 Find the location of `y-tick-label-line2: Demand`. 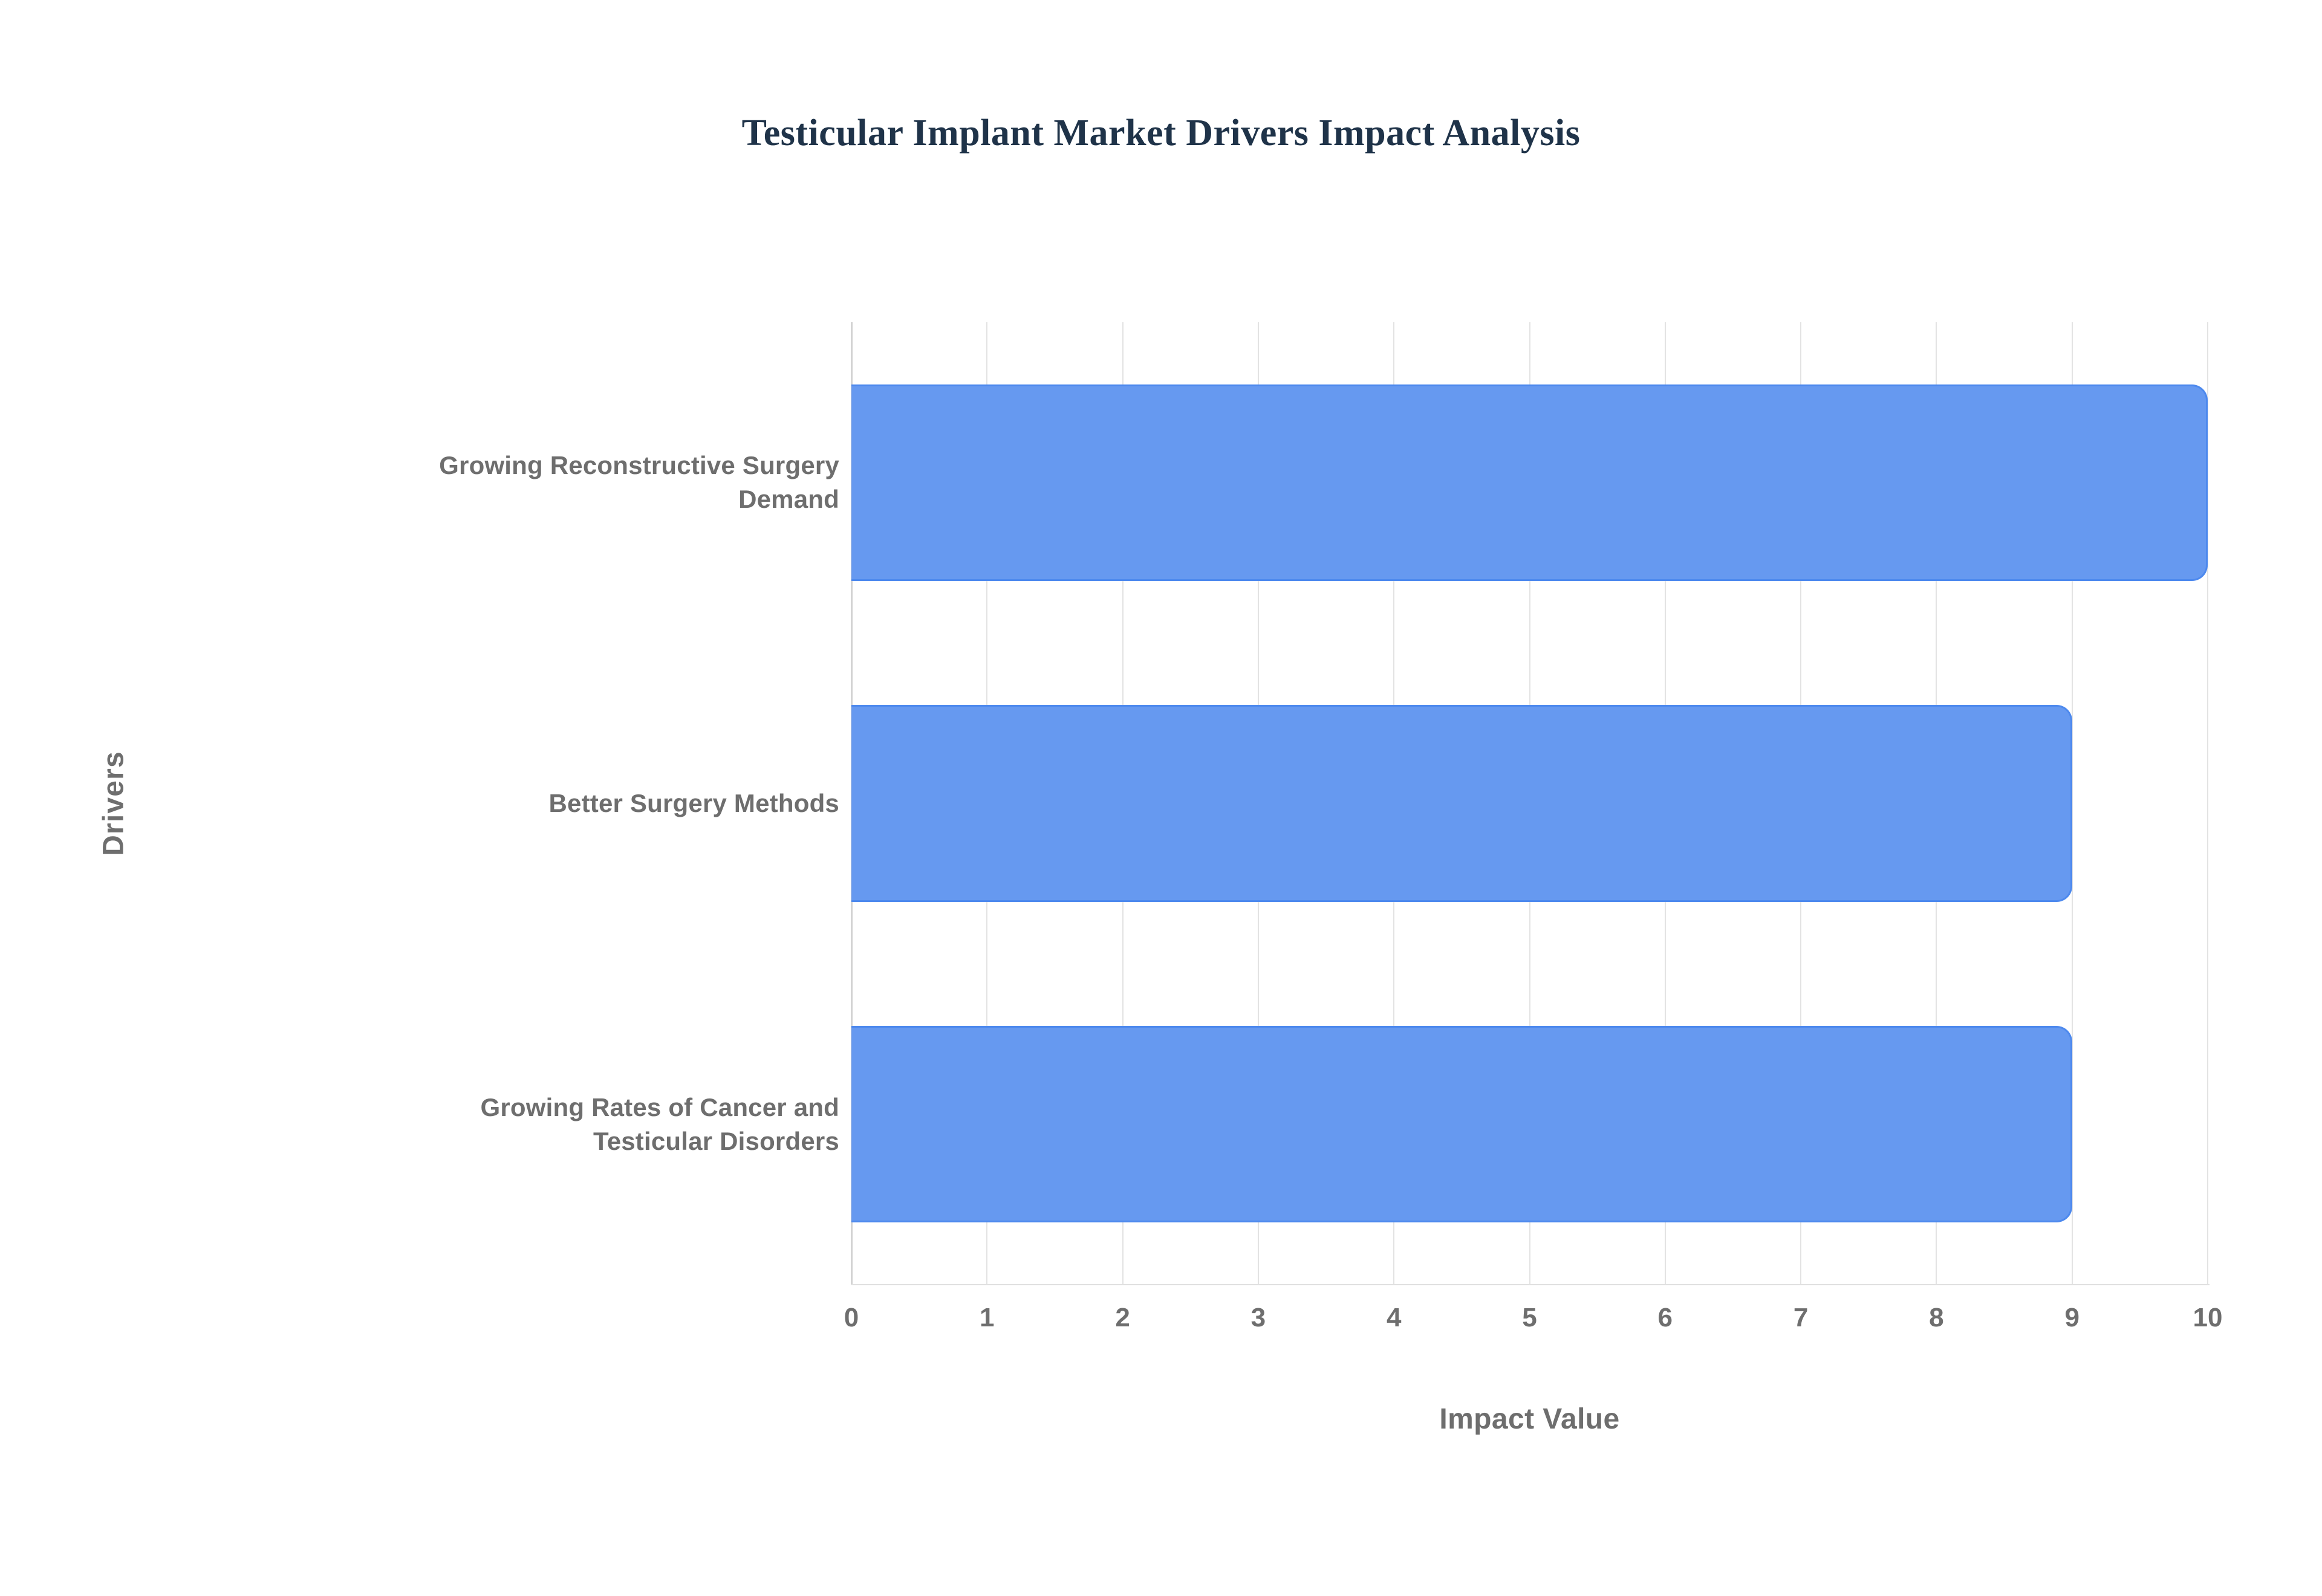

y-tick-label-line2: Demand is located at coordinates (789, 499).